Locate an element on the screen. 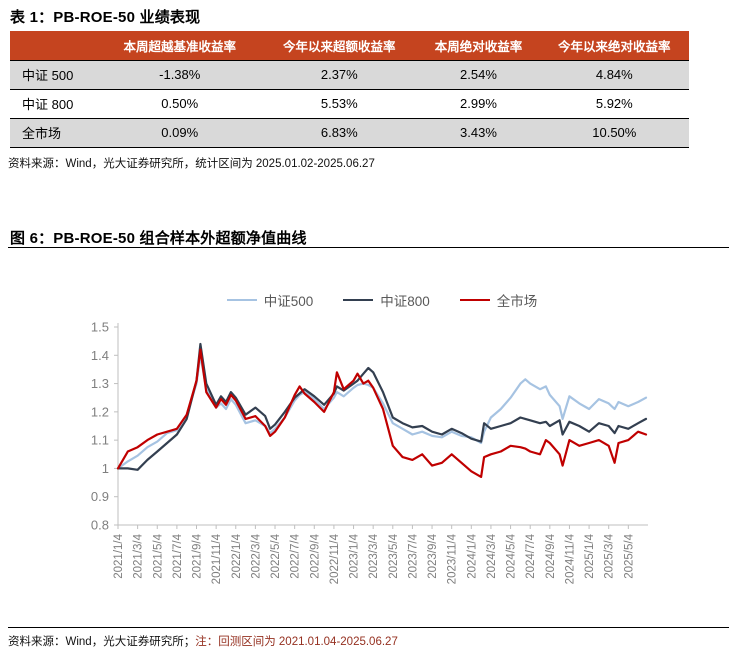 This screenshot has height=653, width=737. legend-item-中证800: 中证800 is located at coordinates (386, 300).